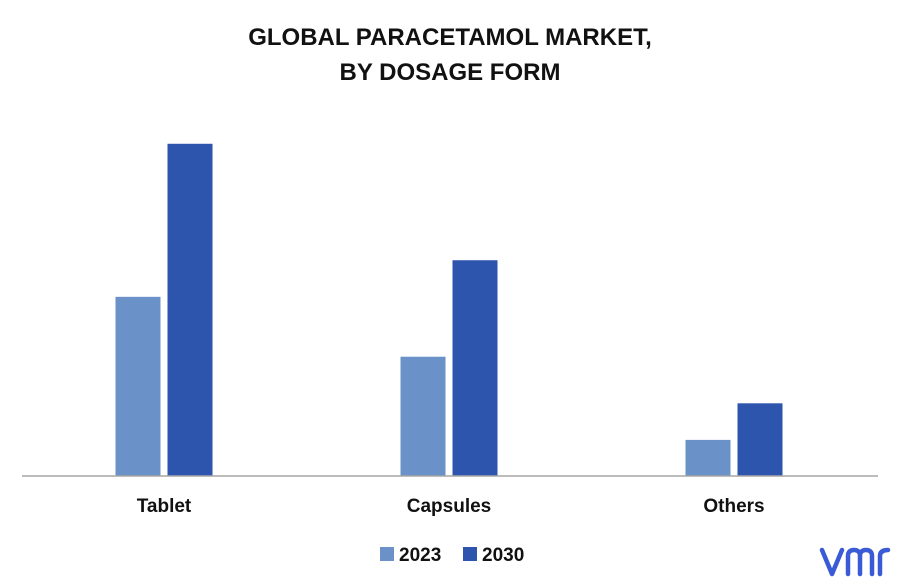 This screenshot has width=900, height=587. I want to click on bar-tablet-2030, so click(190, 309).